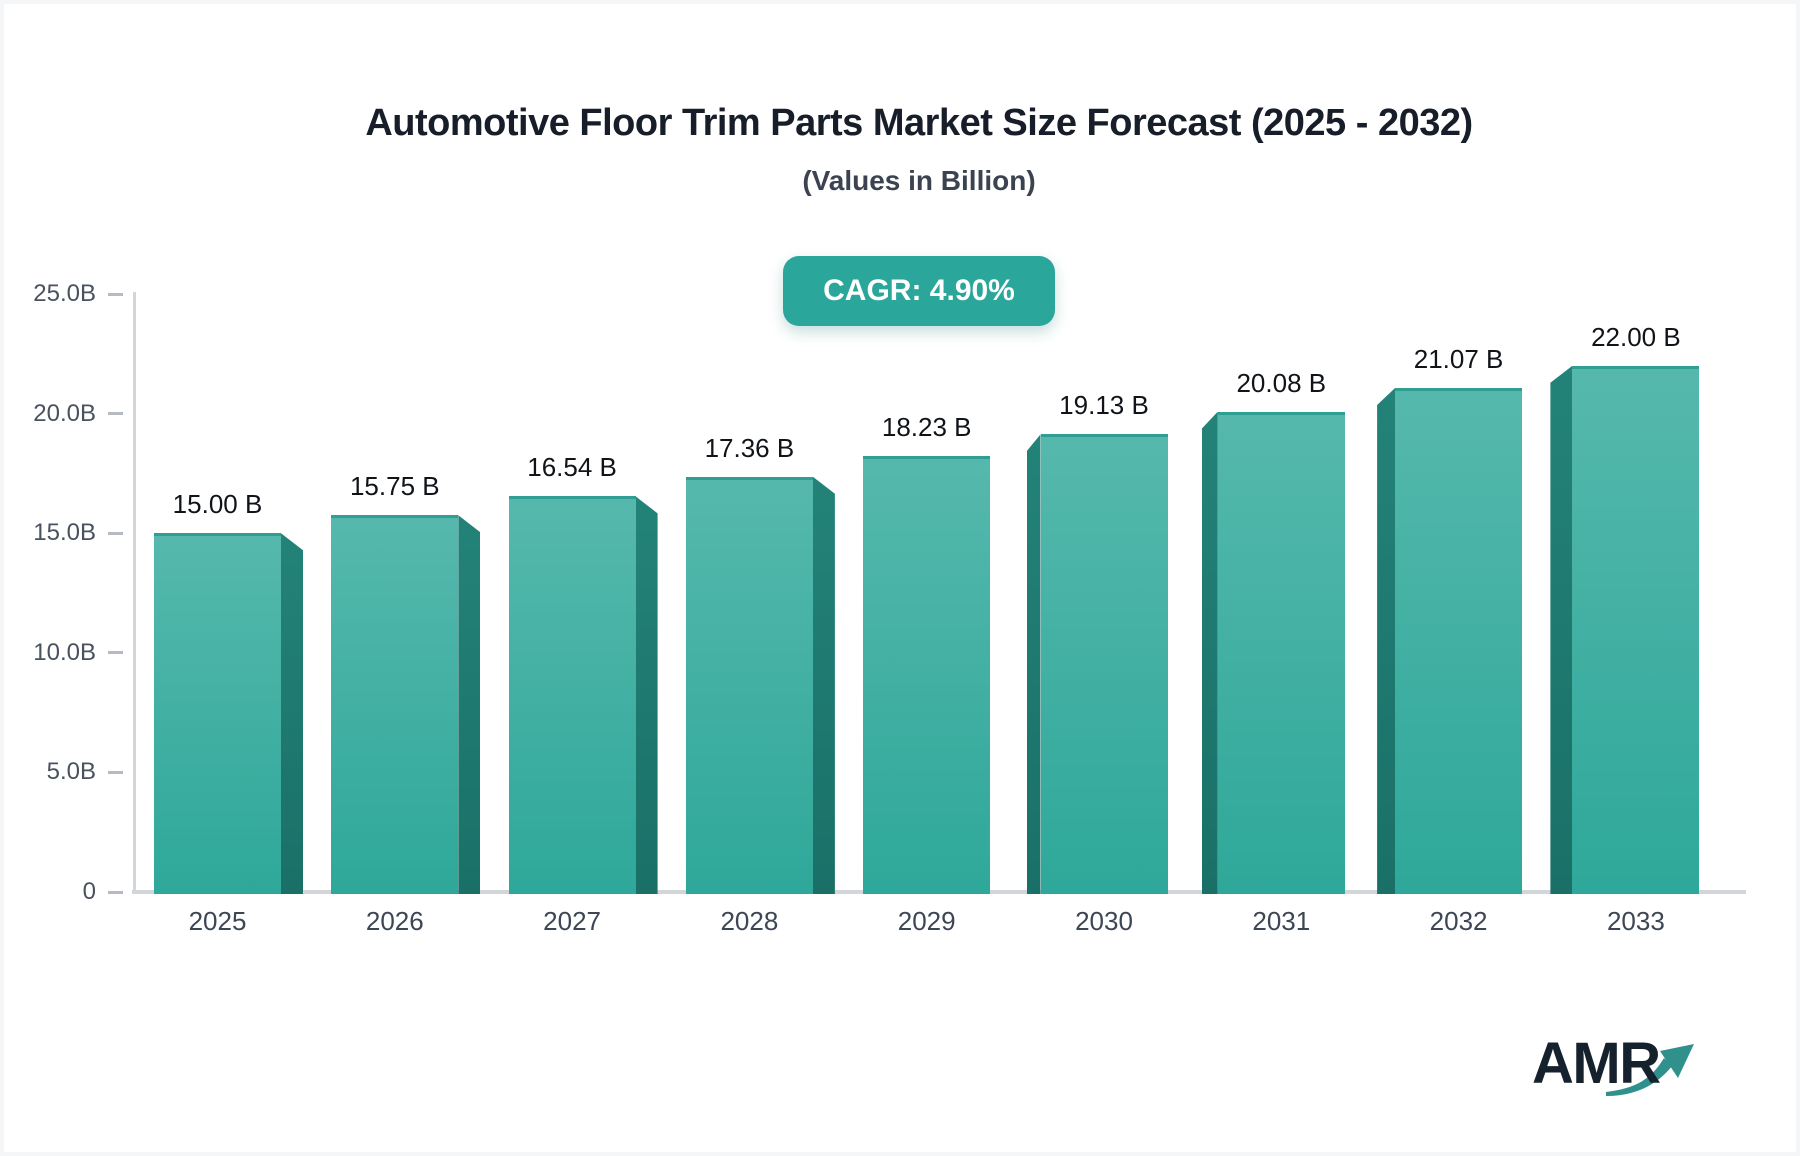 Image resolution: width=1800 pixels, height=1156 pixels. What do you see at coordinates (394, 486) in the screenshot?
I see `bar-value-label: 15.75 B` at bounding box center [394, 486].